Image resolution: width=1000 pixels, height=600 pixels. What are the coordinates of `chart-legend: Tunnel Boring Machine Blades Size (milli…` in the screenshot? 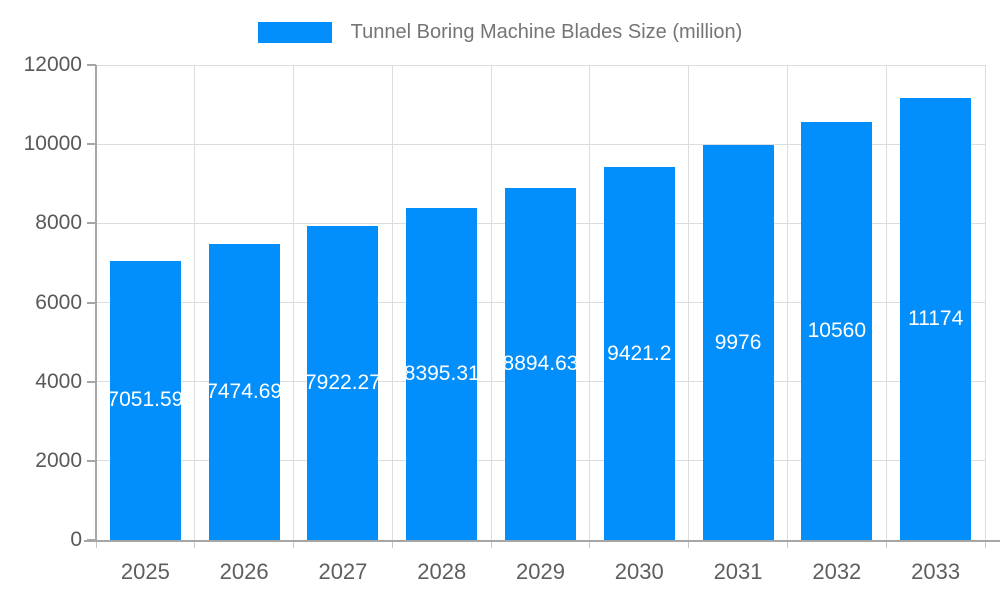 It's located at (500, 32).